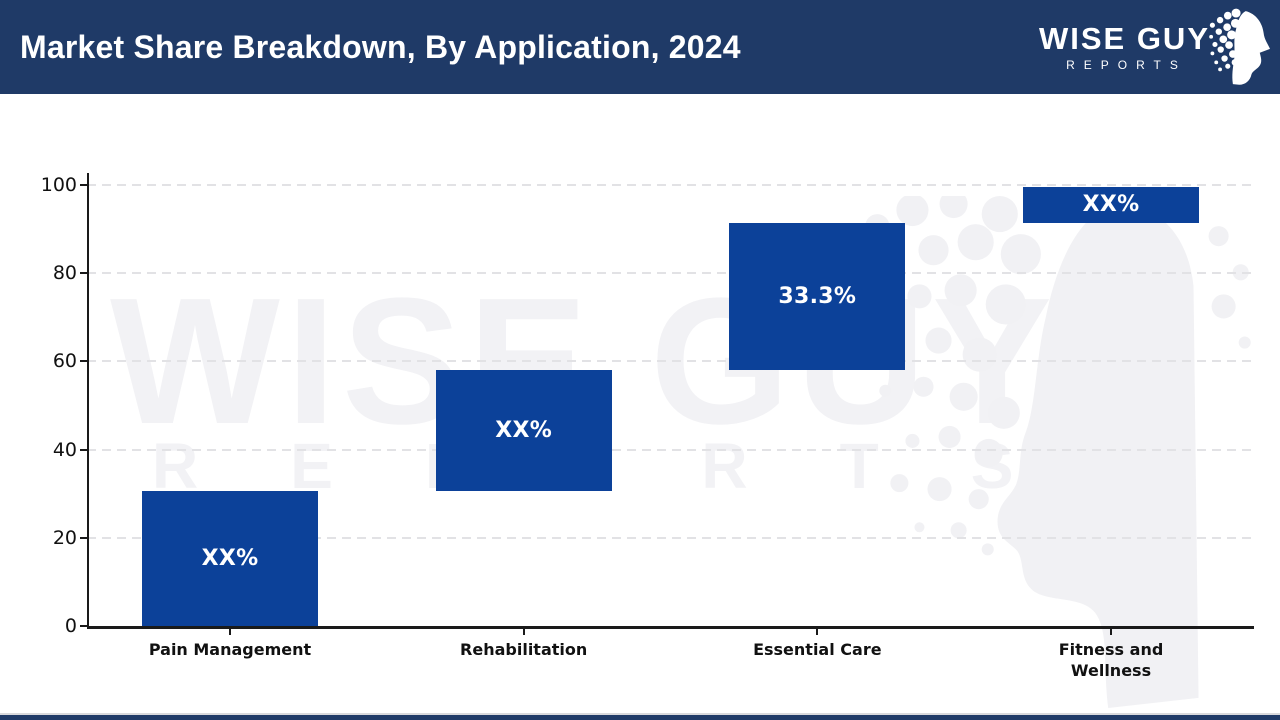  Describe the element at coordinates (230, 649) in the screenshot. I see `x-category-label: Pain Management` at that location.